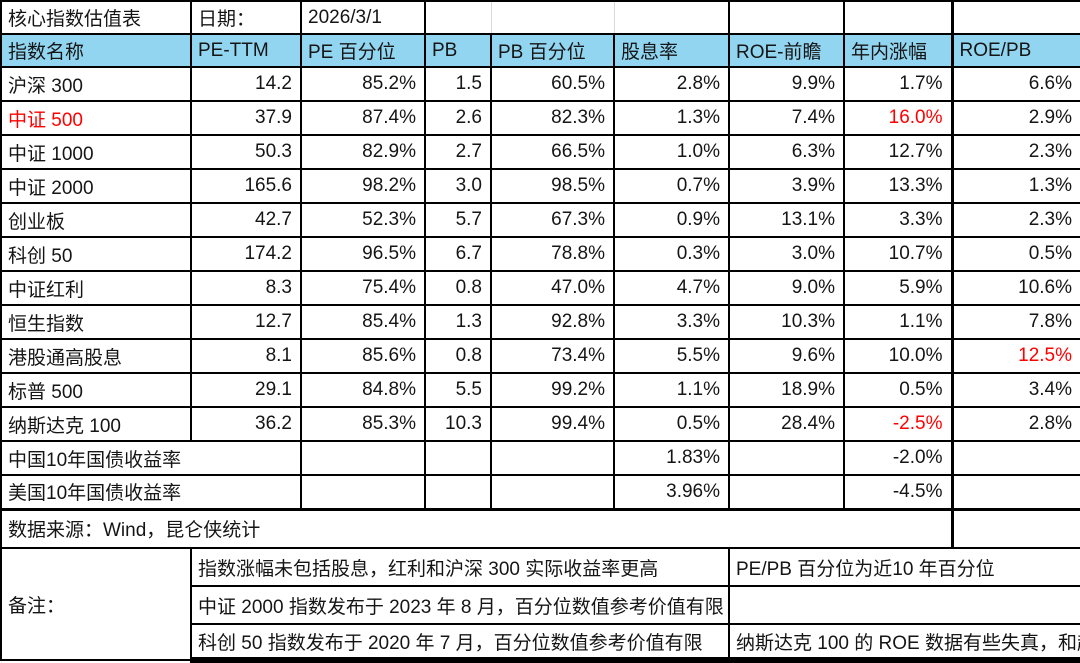 Image resolution: width=1080 pixels, height=663 pixels. I want to click on column-header-pb: PB, so click(458, 50).